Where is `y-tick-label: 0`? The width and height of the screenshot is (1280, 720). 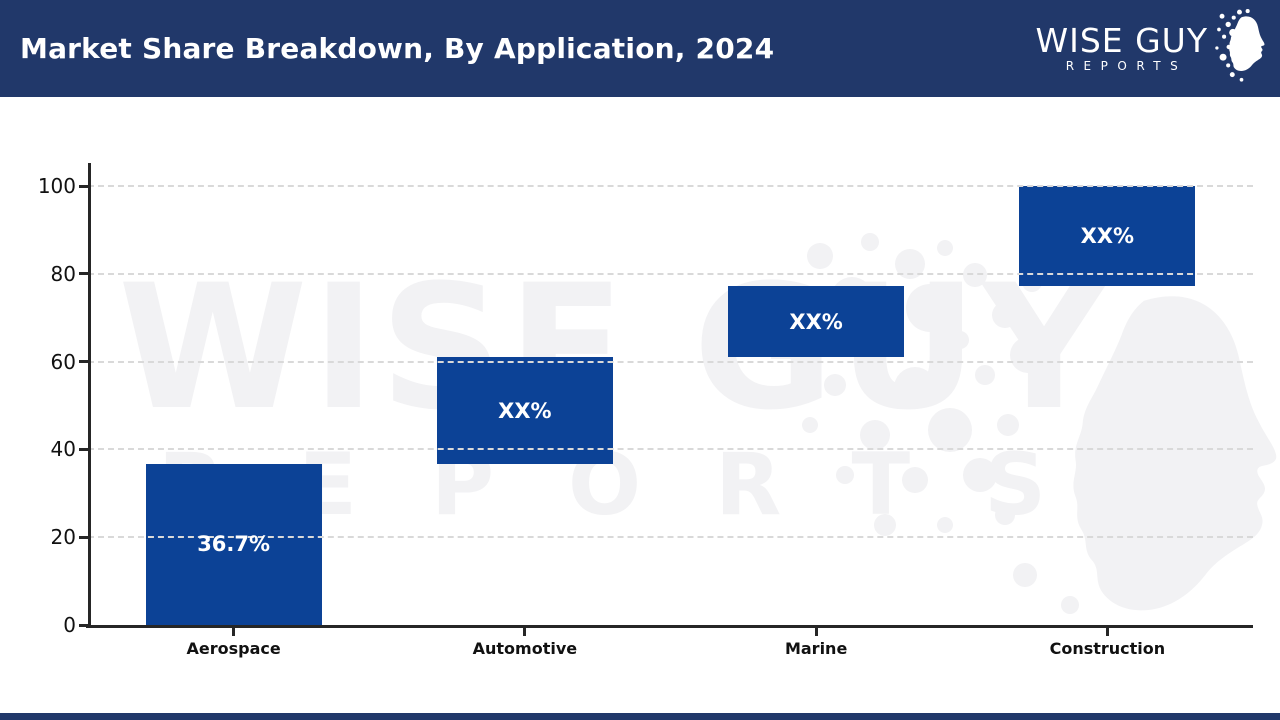
y-tick-label: 0 is located at coordinates (69, 625).